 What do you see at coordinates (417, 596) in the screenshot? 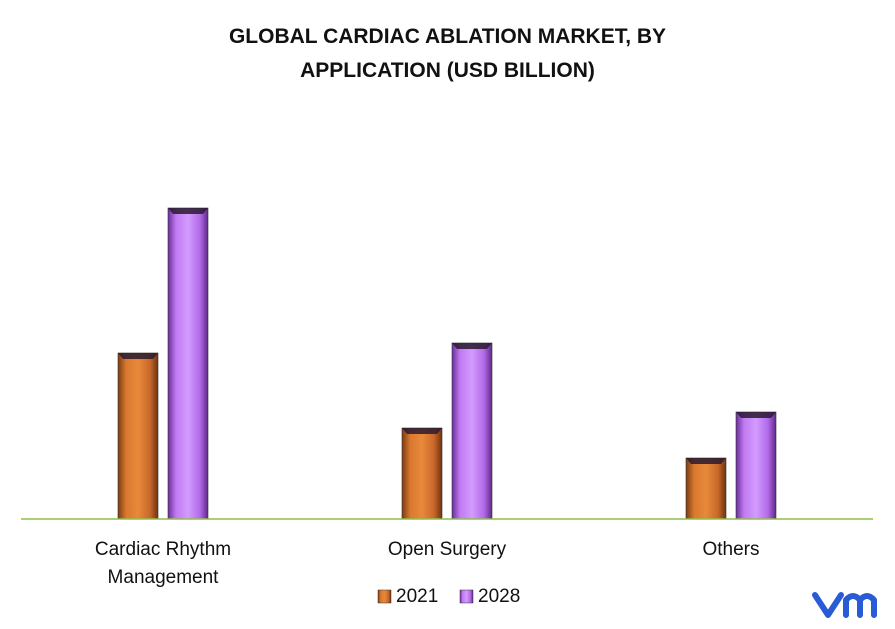
I see `legend-label: 2021` at bounding box center [417, 596].